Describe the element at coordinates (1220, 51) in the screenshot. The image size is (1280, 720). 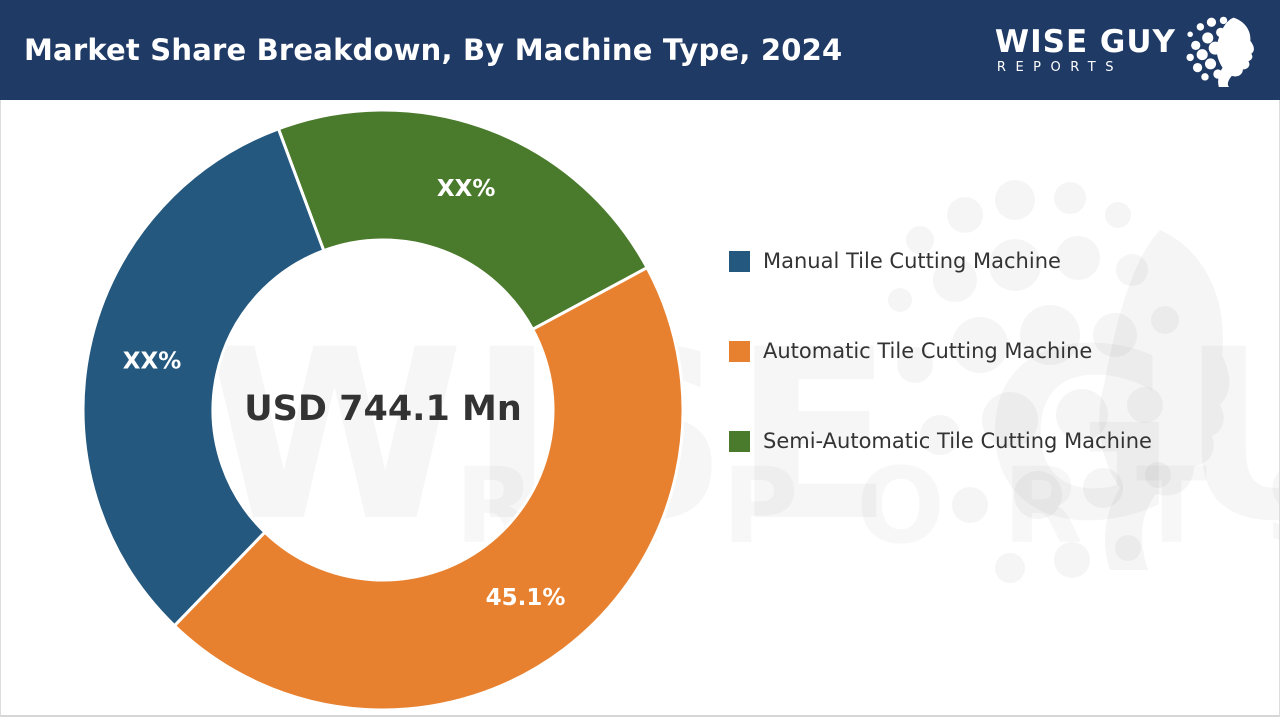
I see `brand-face-icon` at that location.